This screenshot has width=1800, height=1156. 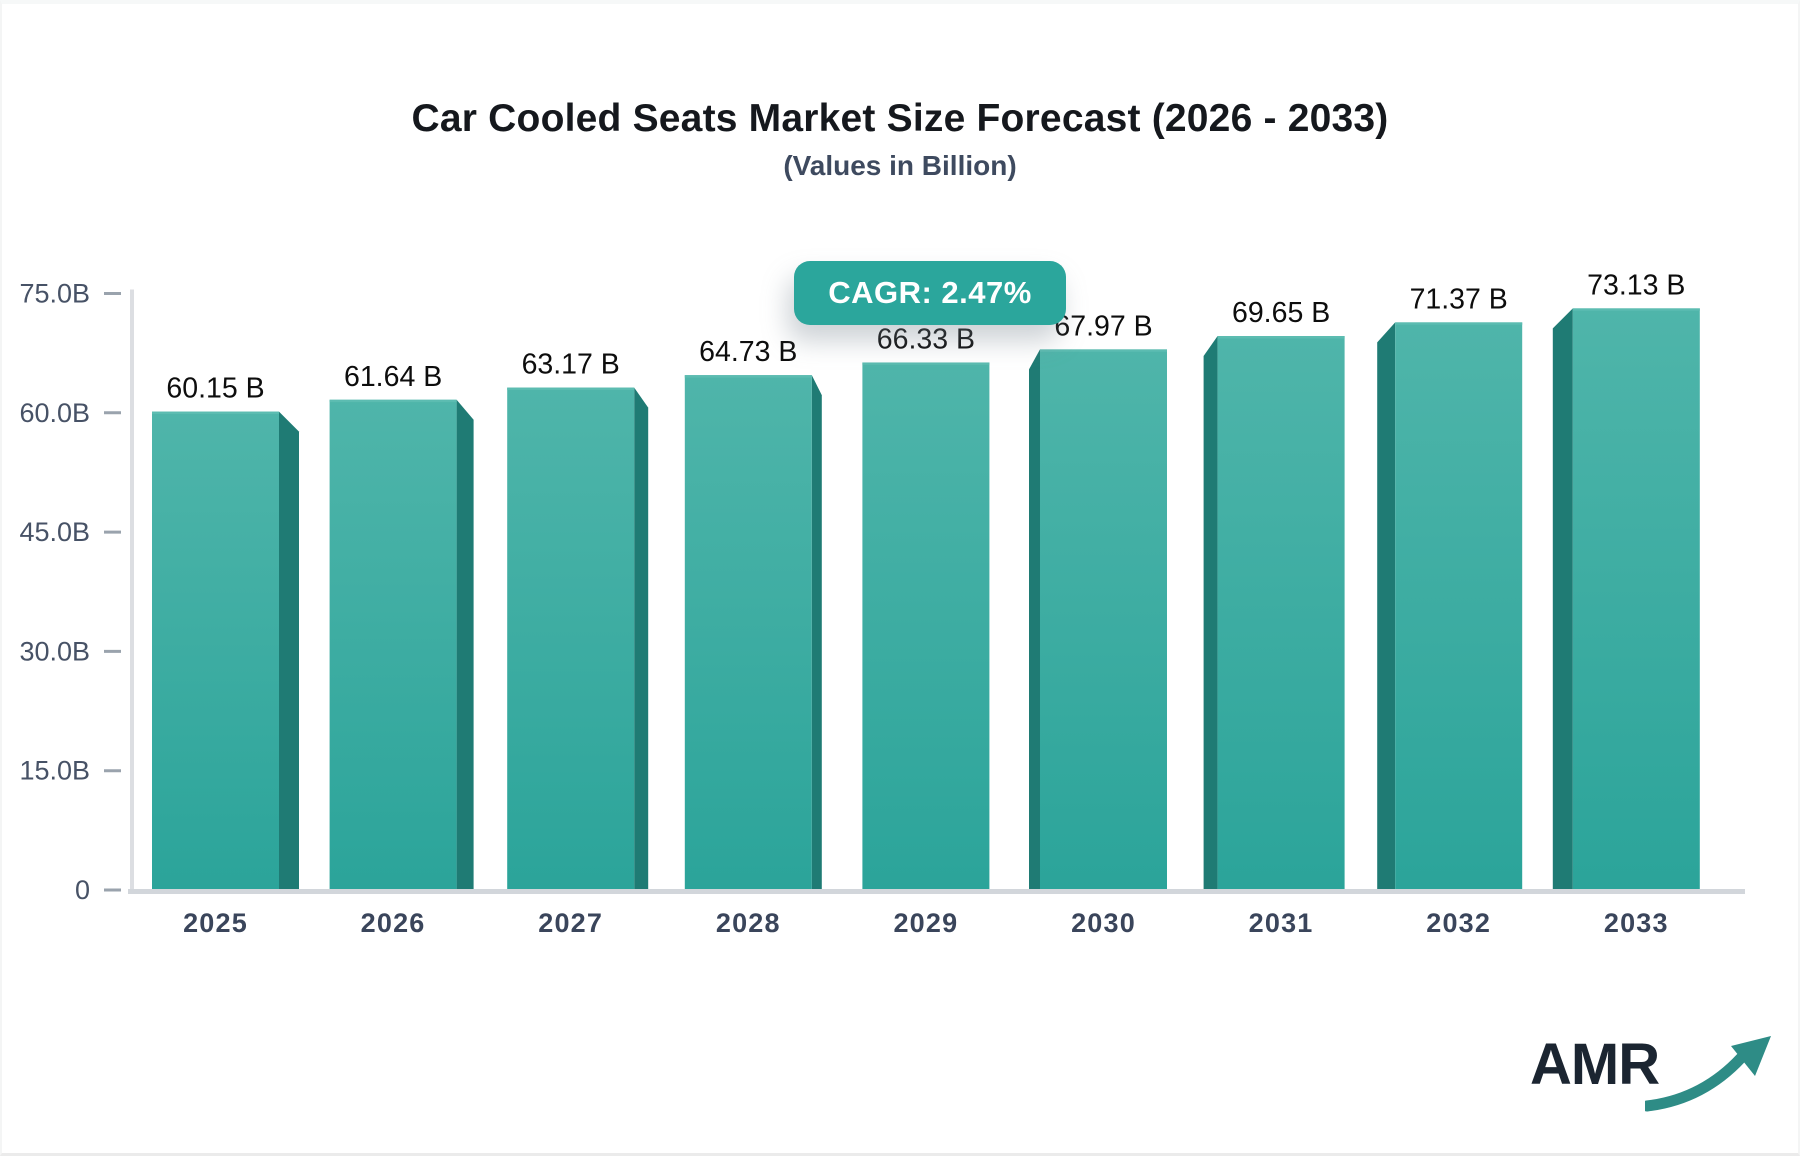 I want to click on amr-logo: AMR, so click(x=1652, y=1075).